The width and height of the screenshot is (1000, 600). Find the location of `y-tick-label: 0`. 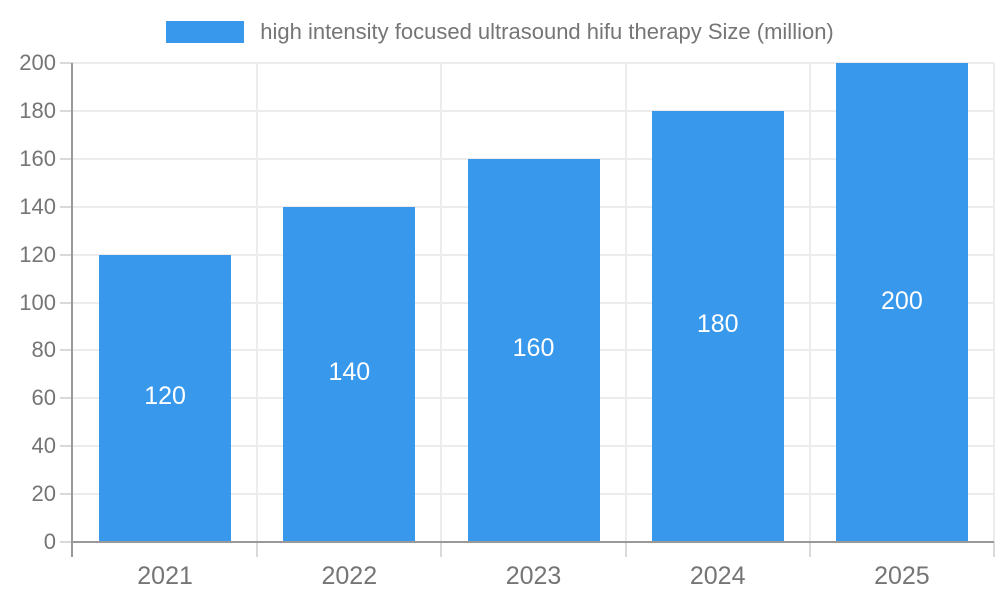

y-tick-label: 0 is located at coordinates (49, 541).